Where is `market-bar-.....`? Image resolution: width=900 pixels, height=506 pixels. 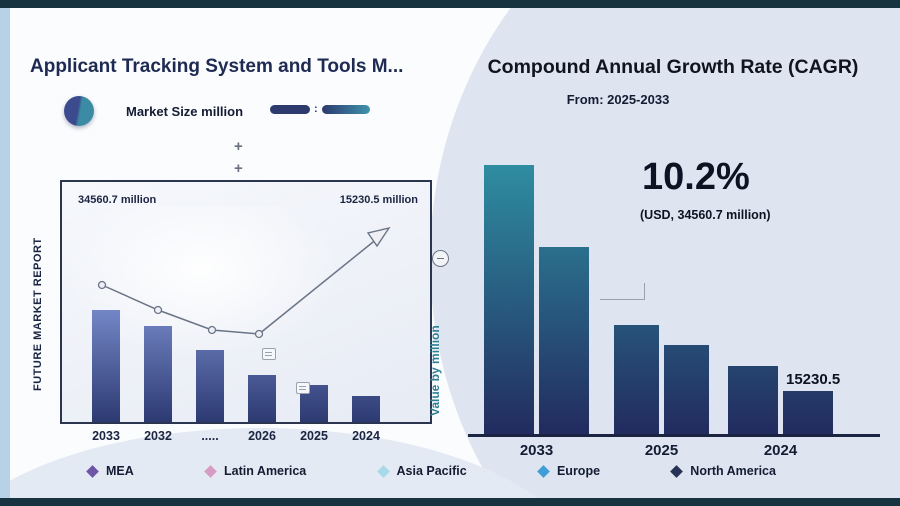
market-bar-..... is located at coordinates (210, 386).